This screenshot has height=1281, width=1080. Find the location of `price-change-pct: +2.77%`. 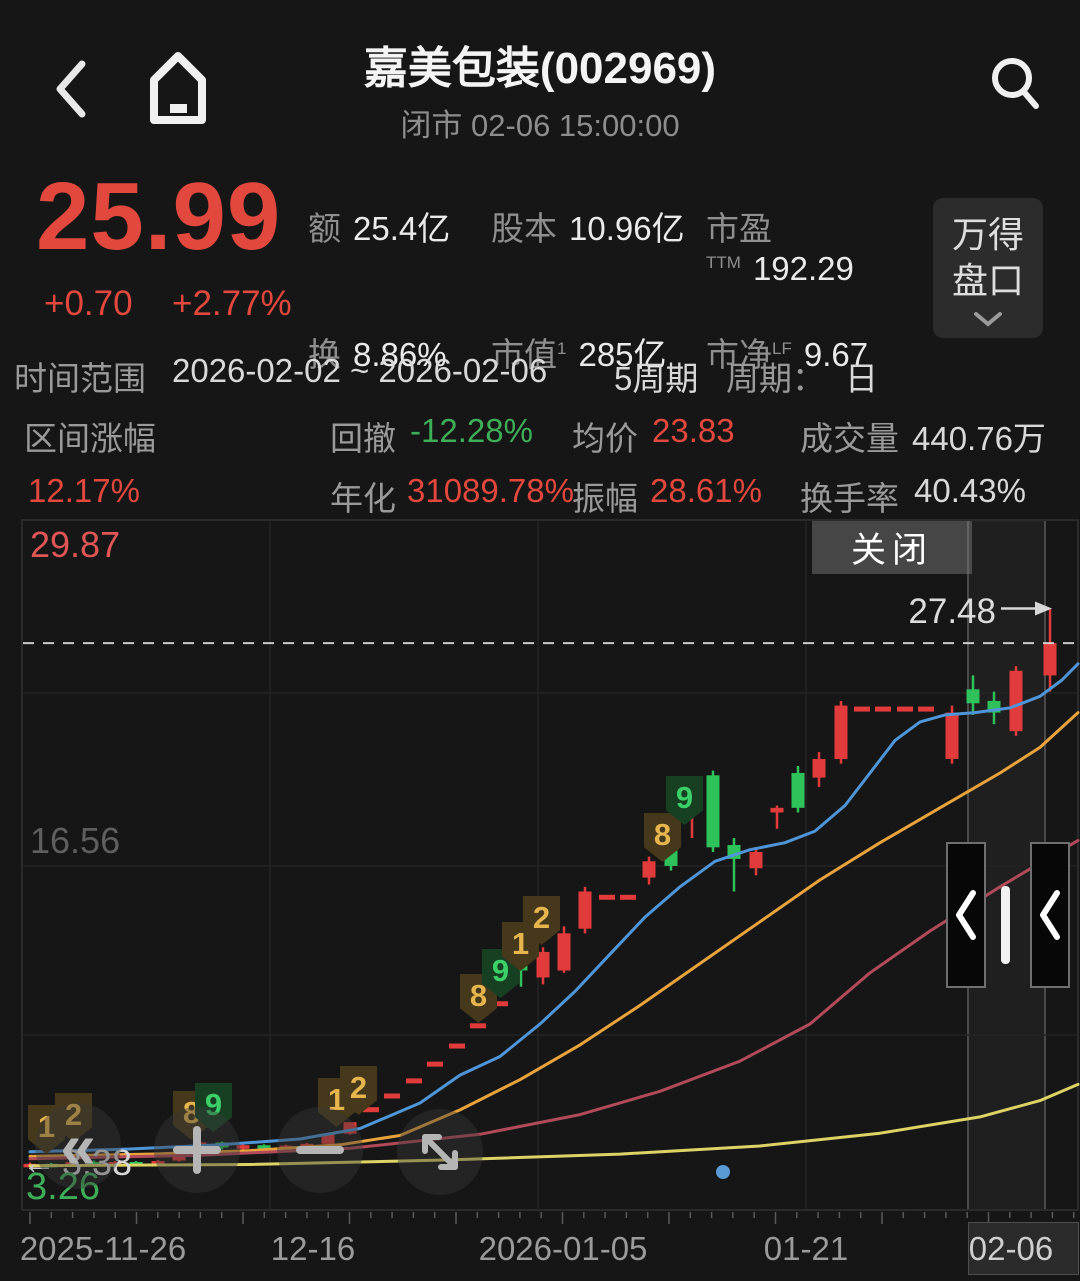

price-change-pct: +2.77% is located at coordinates (232, 303).